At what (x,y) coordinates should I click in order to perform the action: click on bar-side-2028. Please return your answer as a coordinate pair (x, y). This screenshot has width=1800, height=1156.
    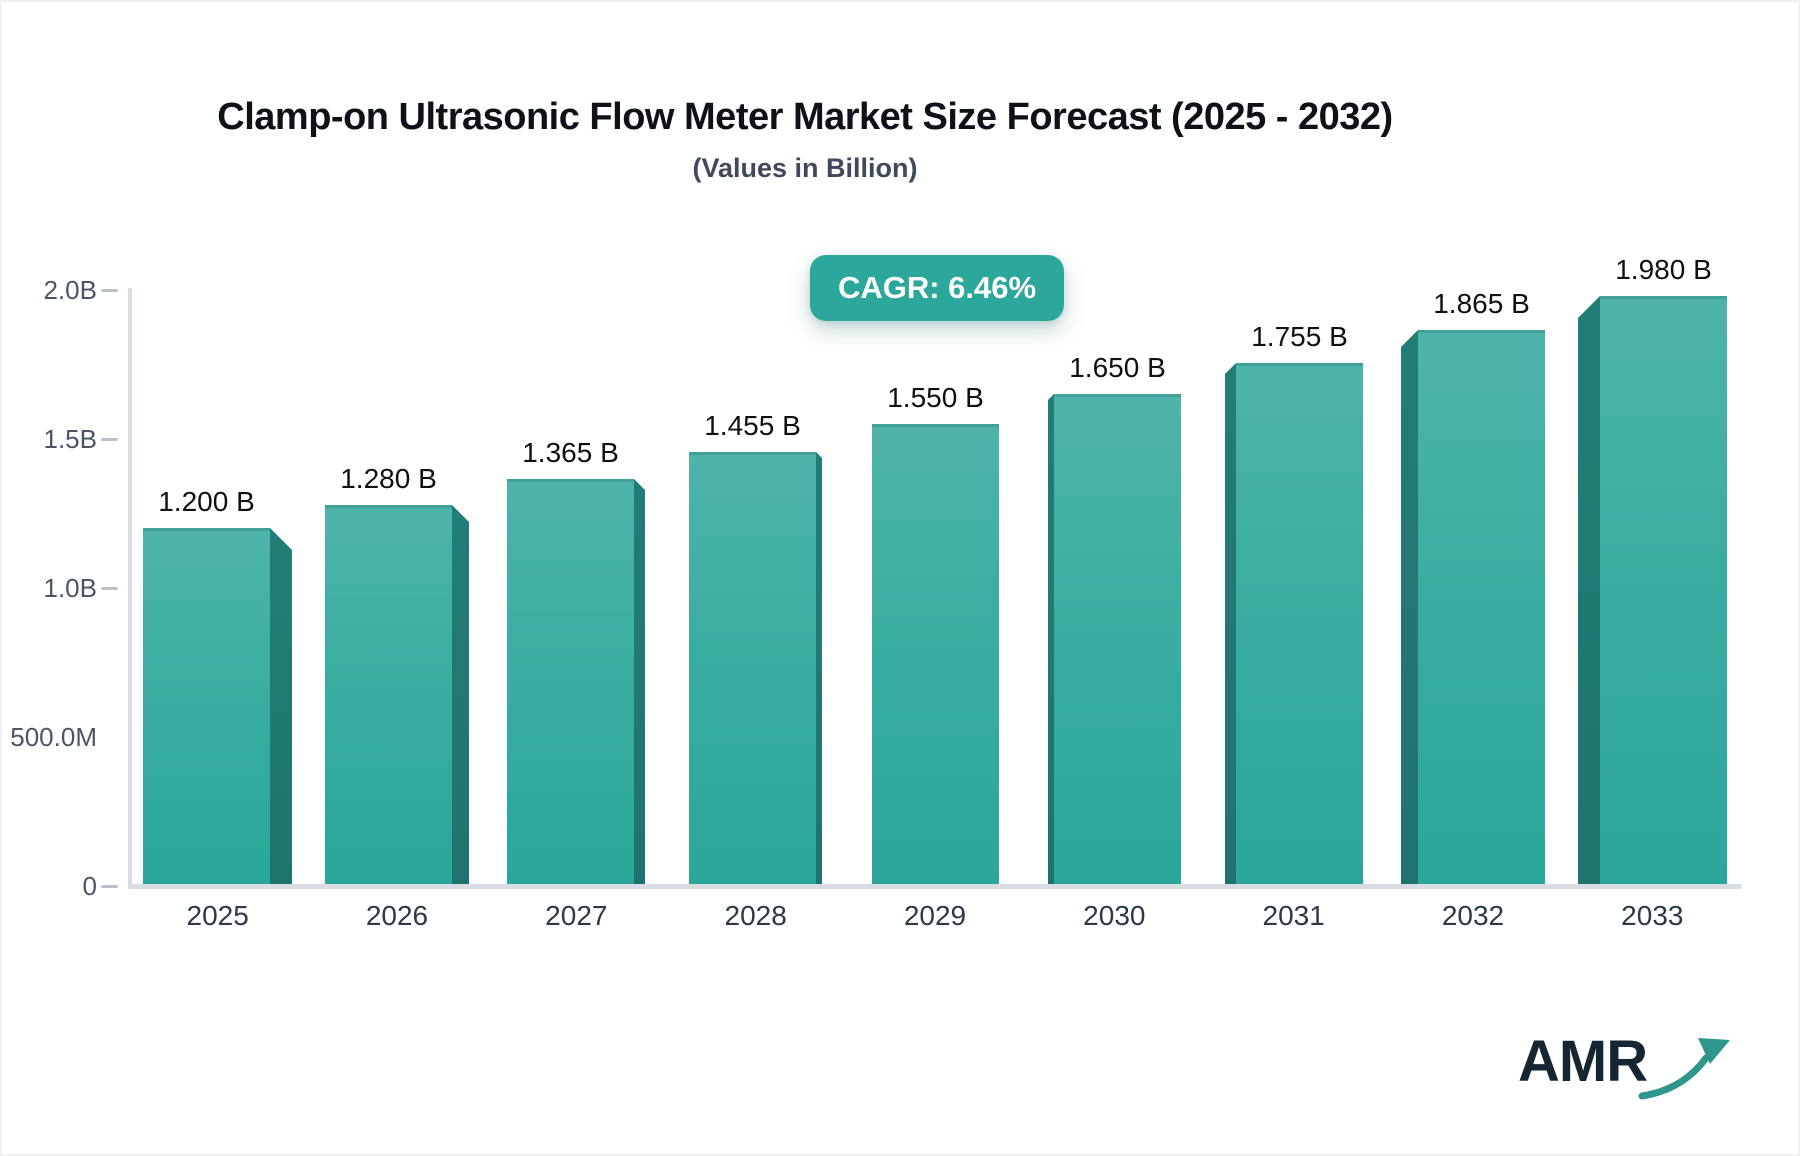
    Looking at the image, I should click on (819, 669).